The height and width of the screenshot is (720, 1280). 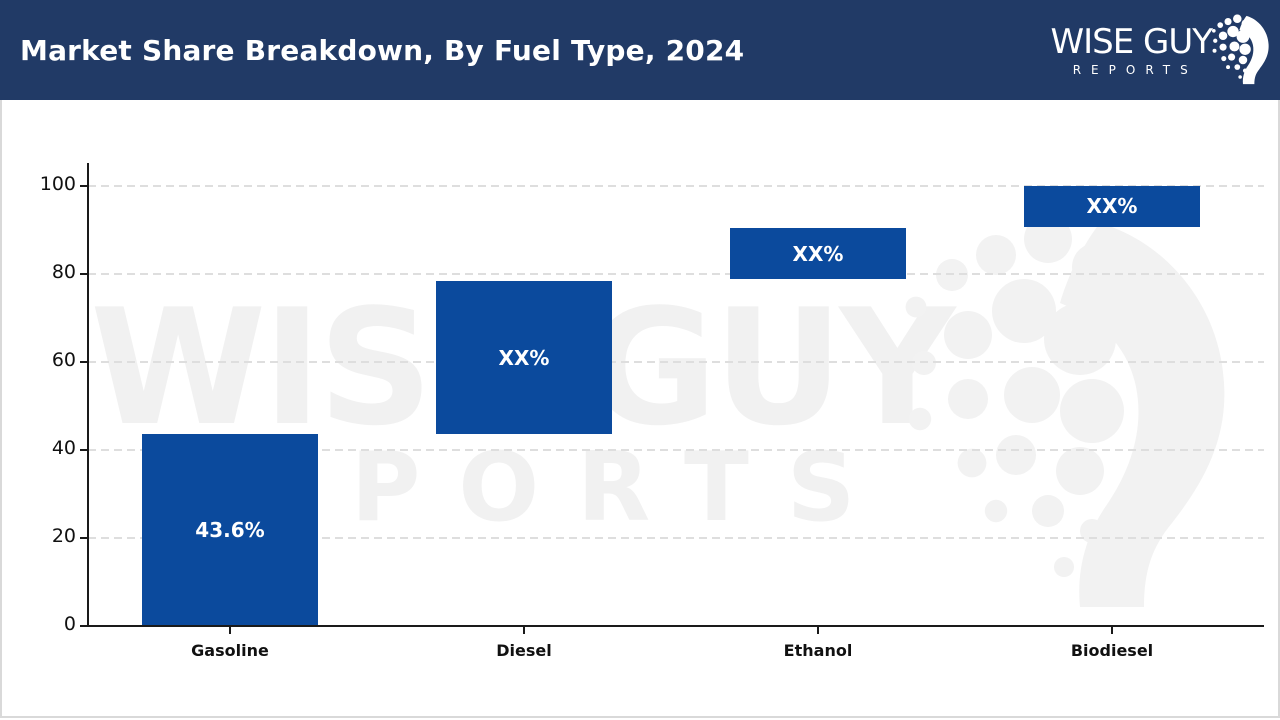 I want to click on wiseguy-logo-head-icon, so click(x=1238, y=50).